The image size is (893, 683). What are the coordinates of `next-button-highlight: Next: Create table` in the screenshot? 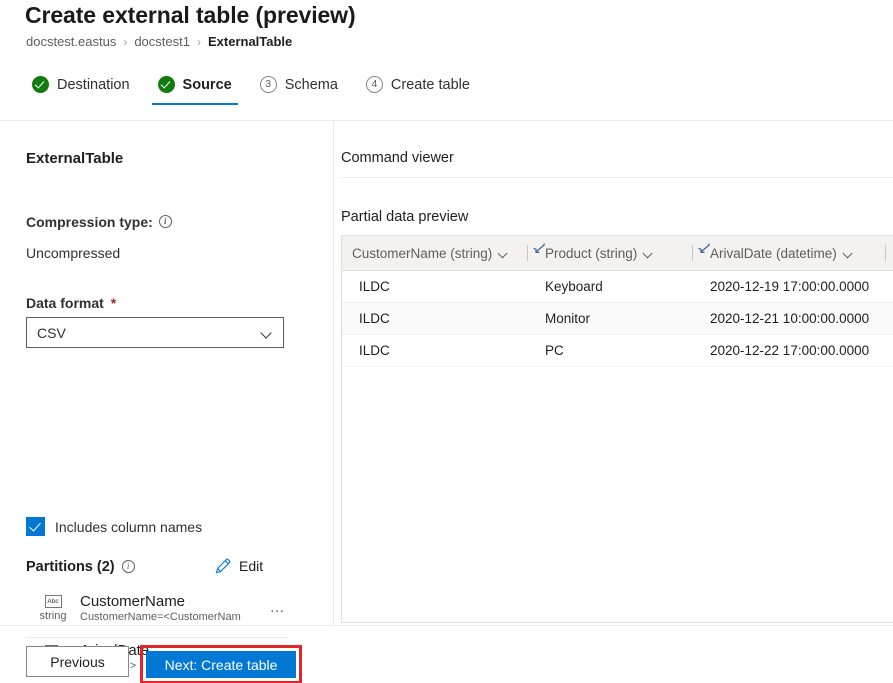 It's located at (221, 664).